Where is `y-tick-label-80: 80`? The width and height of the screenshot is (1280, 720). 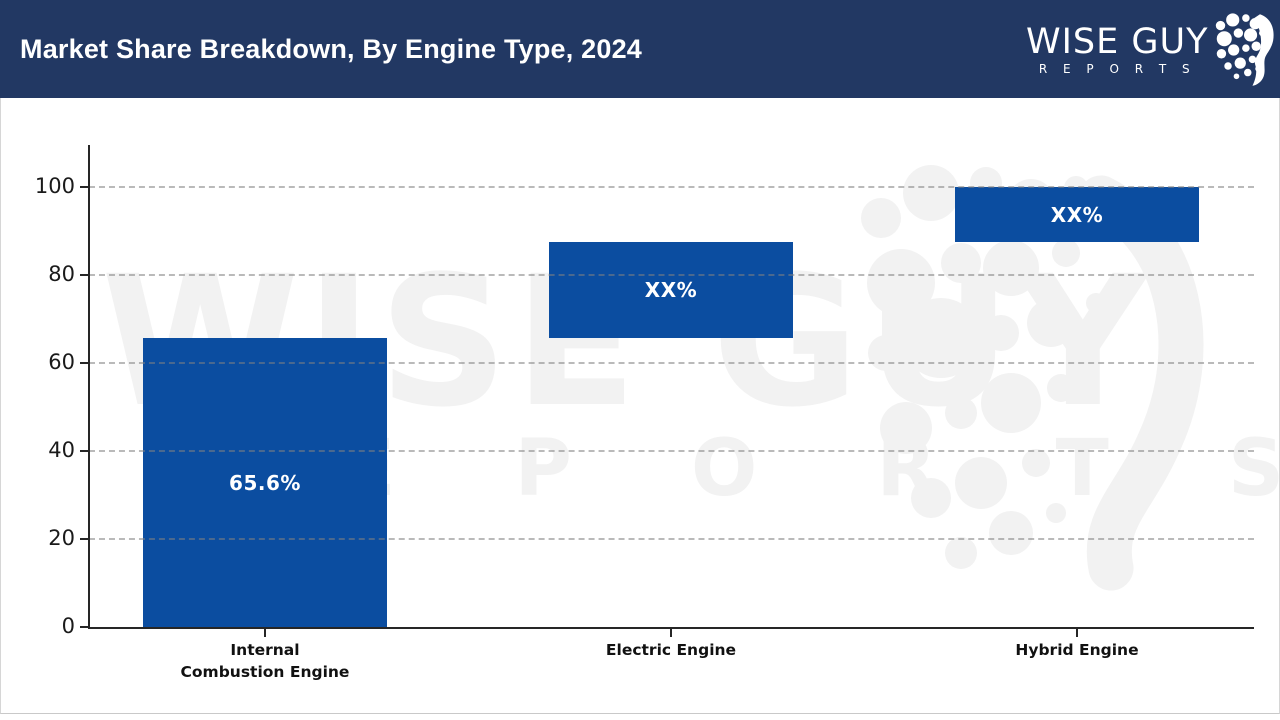
y-tick-label-80: 80 is located at coordinates (61, 274).